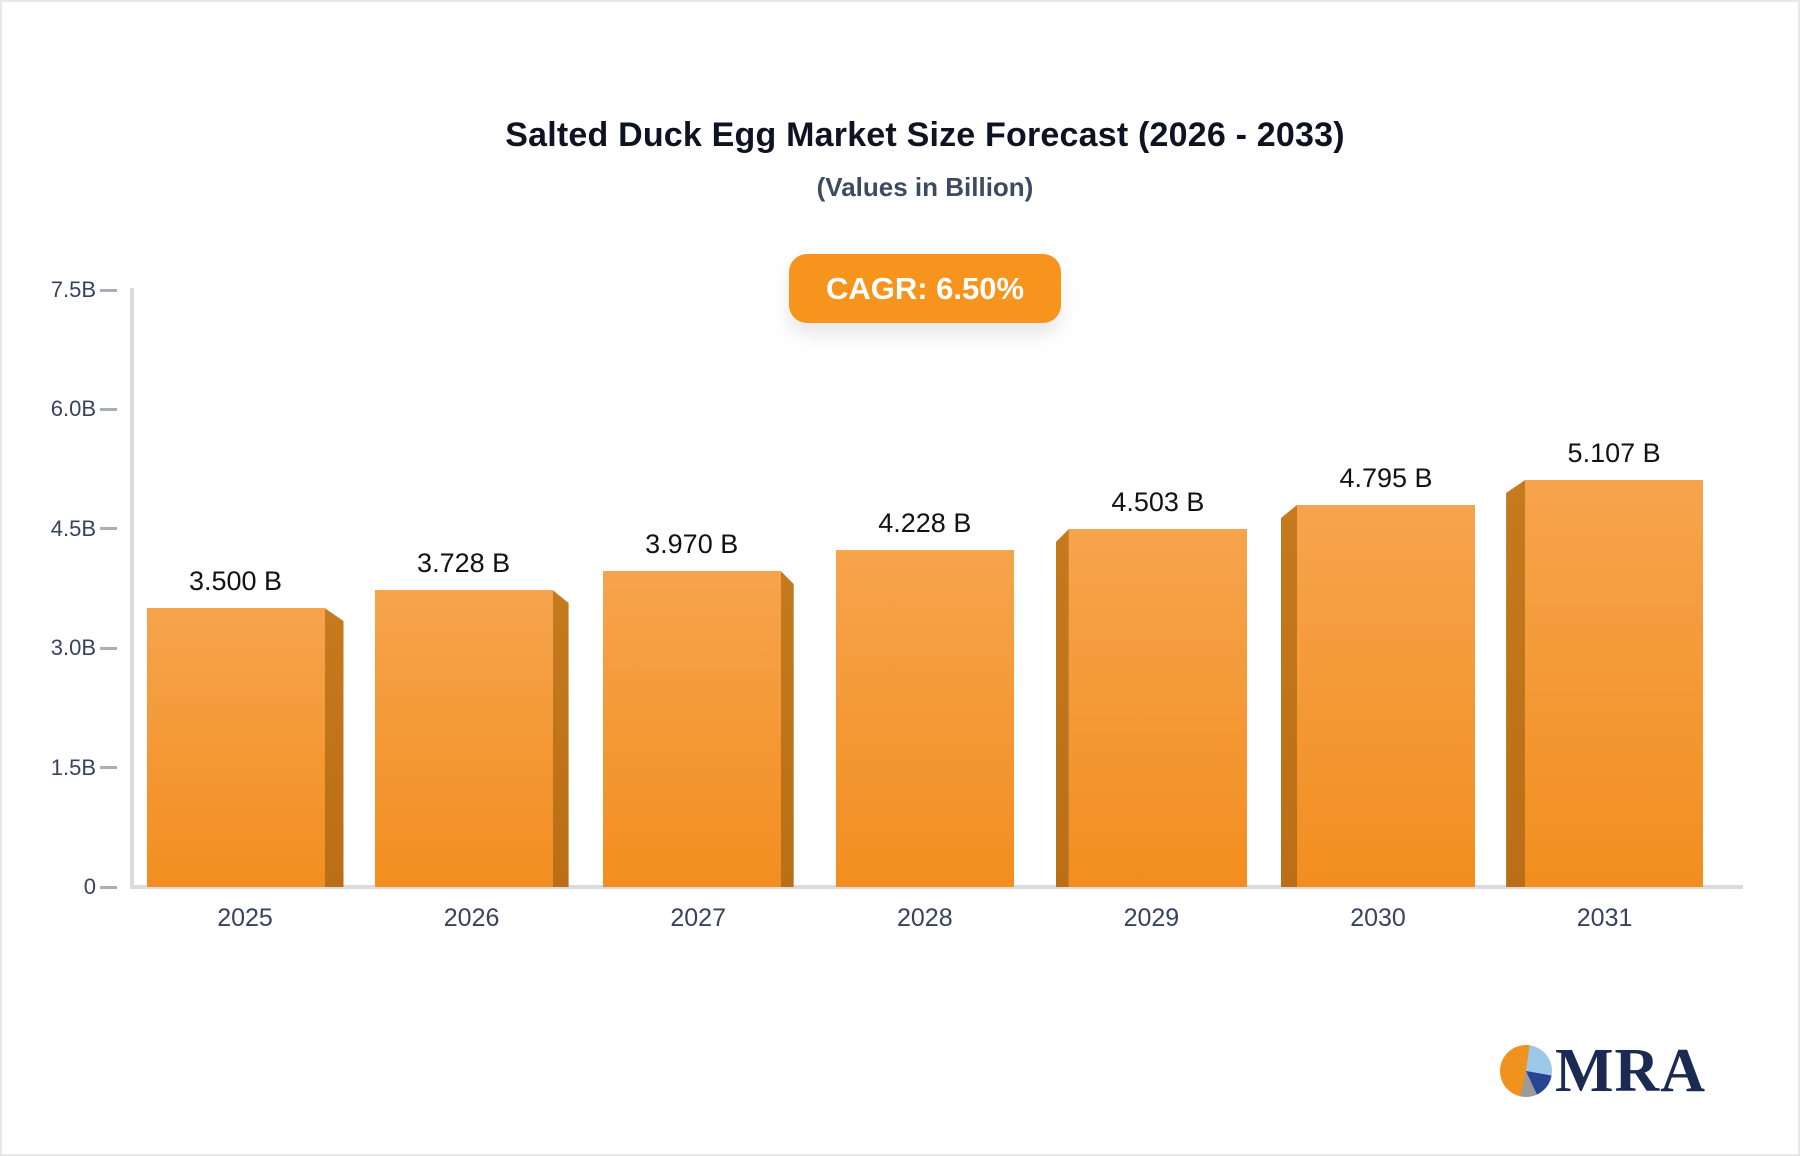  I want to click on y-tick-label: 1.5B, so click(73, 767).